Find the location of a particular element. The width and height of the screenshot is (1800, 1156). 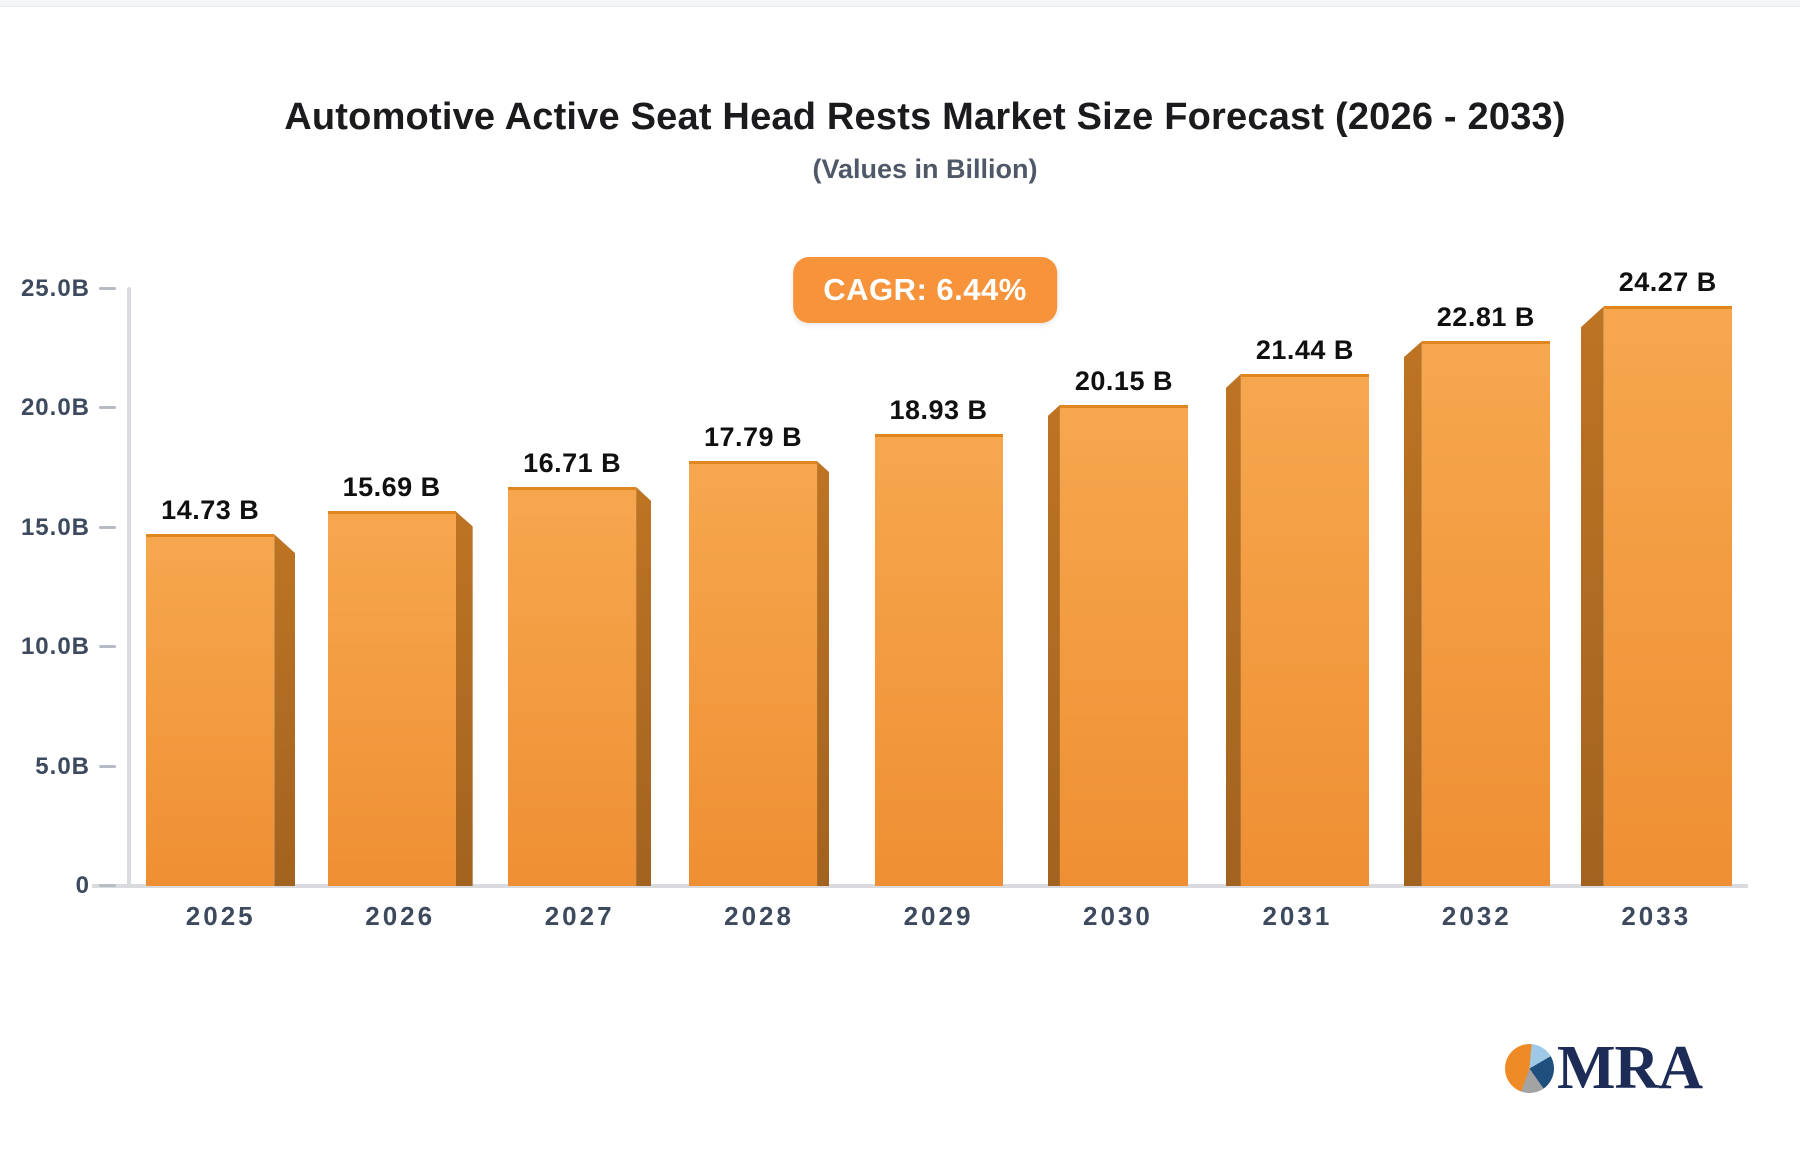

y-axis-tick-label: 15.0B is located at coordinates (55, 527).